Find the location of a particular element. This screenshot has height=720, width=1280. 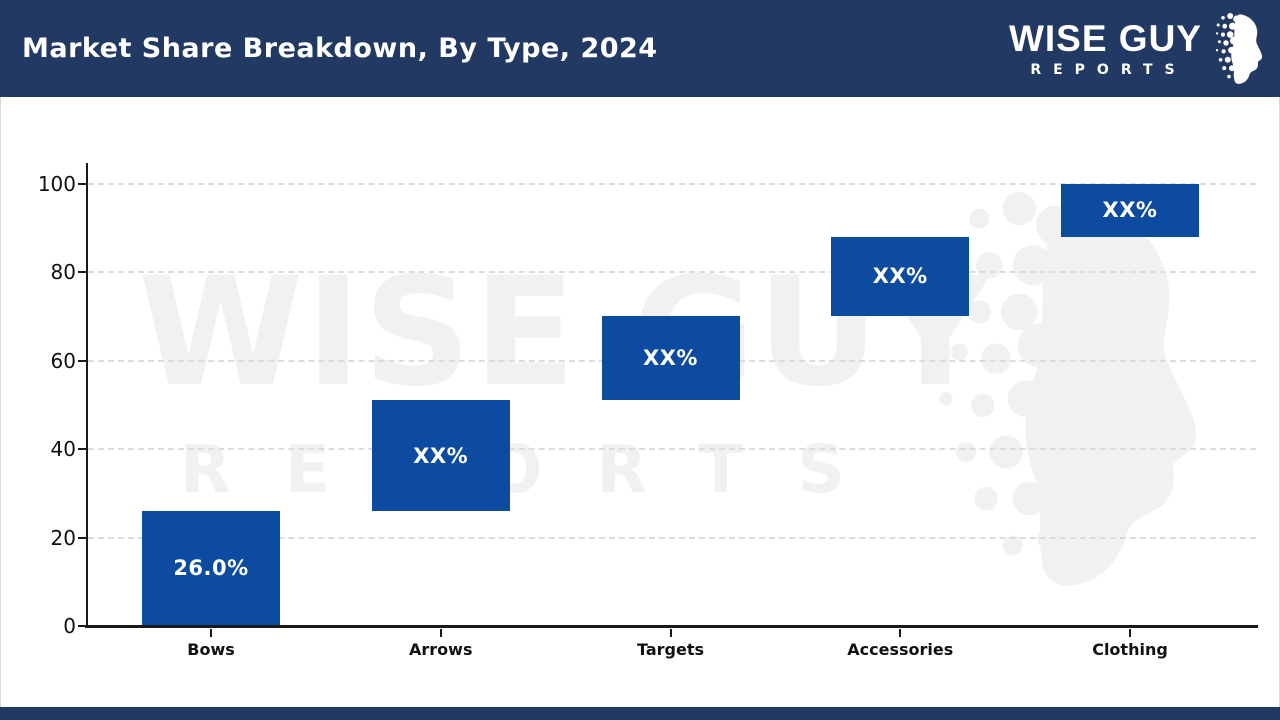

bar-accessories: XX% is located at coordinates (900, 276).